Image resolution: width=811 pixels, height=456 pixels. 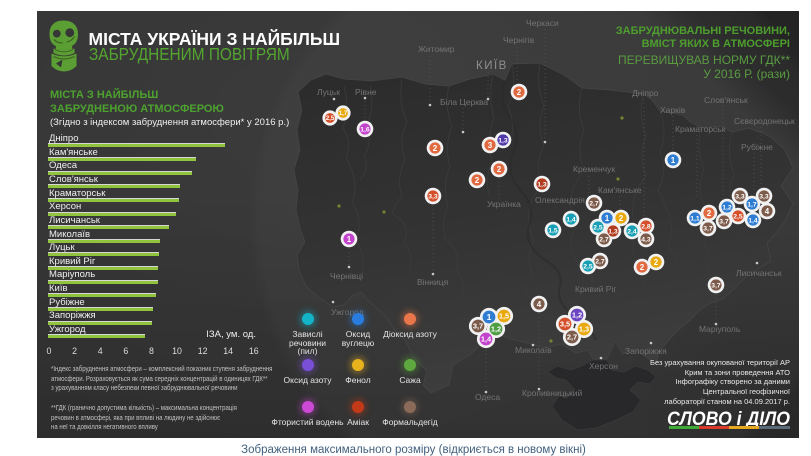 I want to click on svg-text: КИЇВ, so click(x=492, y=66).